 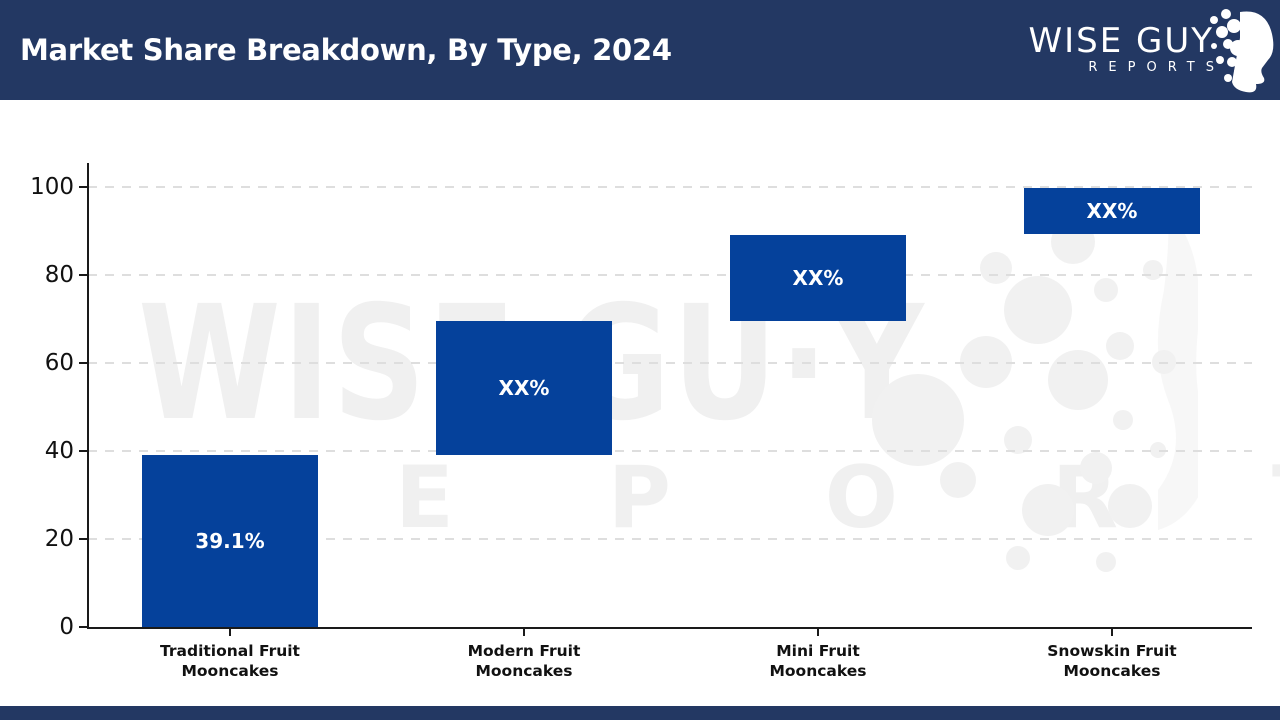 What do you see at coordinates (59, 451) in the screenshot?
I see `y-tick-label-40: 40` at bounding box center [59, 451].